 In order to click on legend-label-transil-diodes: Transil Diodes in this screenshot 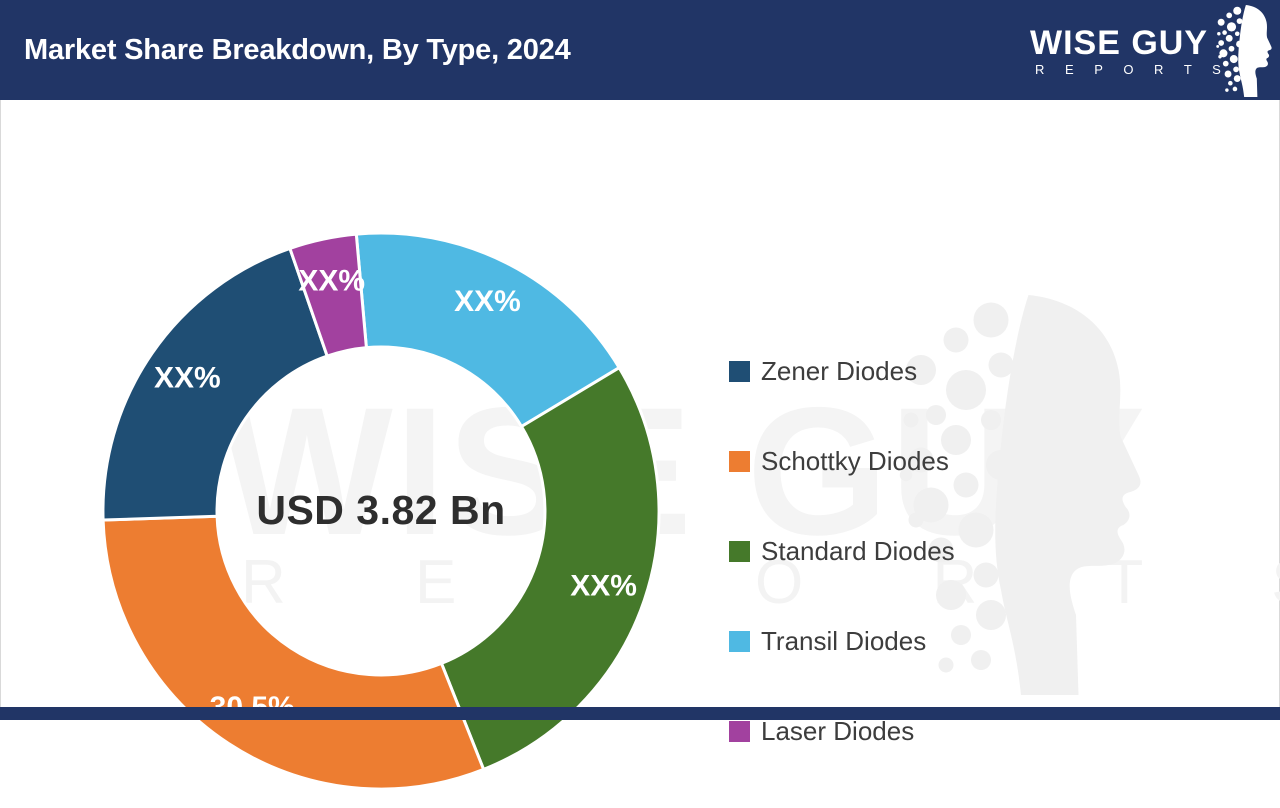, I will do `click(844, 641)`.